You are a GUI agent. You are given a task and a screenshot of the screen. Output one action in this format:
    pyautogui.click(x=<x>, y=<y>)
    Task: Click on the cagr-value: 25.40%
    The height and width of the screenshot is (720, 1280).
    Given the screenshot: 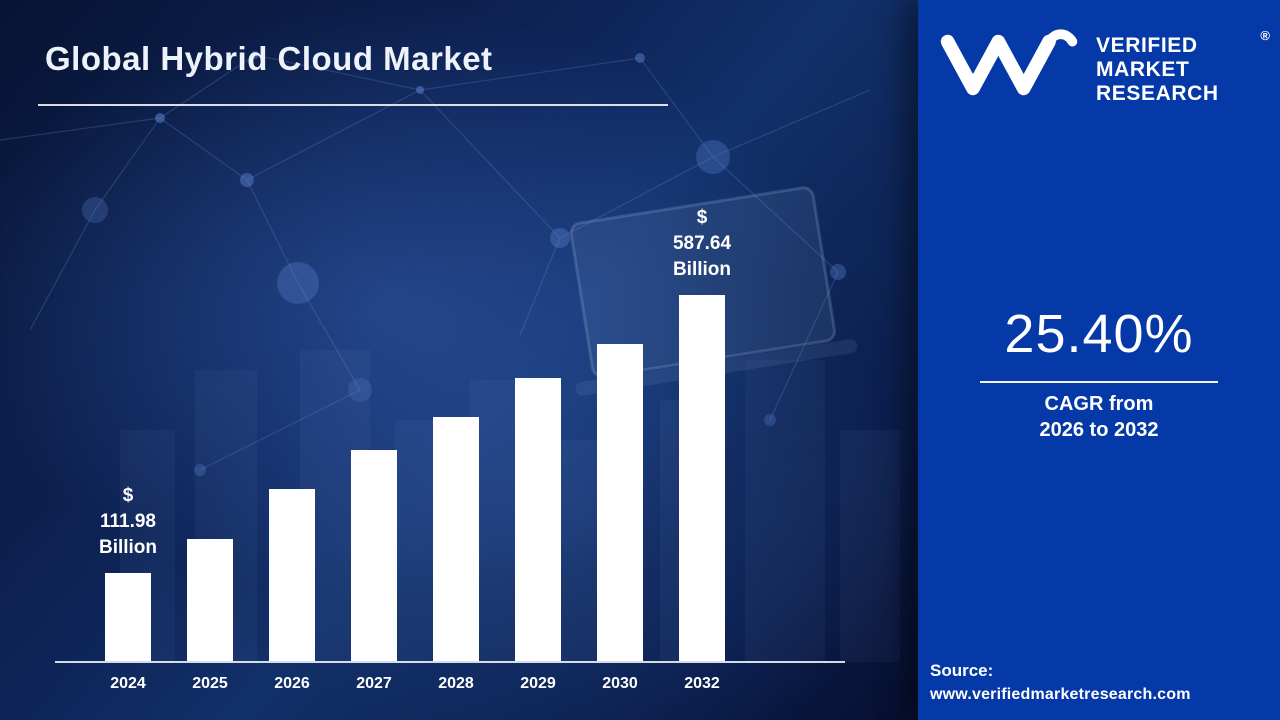 What is the action you would take?
    pyautogui.click(x=1099, y=334)
    